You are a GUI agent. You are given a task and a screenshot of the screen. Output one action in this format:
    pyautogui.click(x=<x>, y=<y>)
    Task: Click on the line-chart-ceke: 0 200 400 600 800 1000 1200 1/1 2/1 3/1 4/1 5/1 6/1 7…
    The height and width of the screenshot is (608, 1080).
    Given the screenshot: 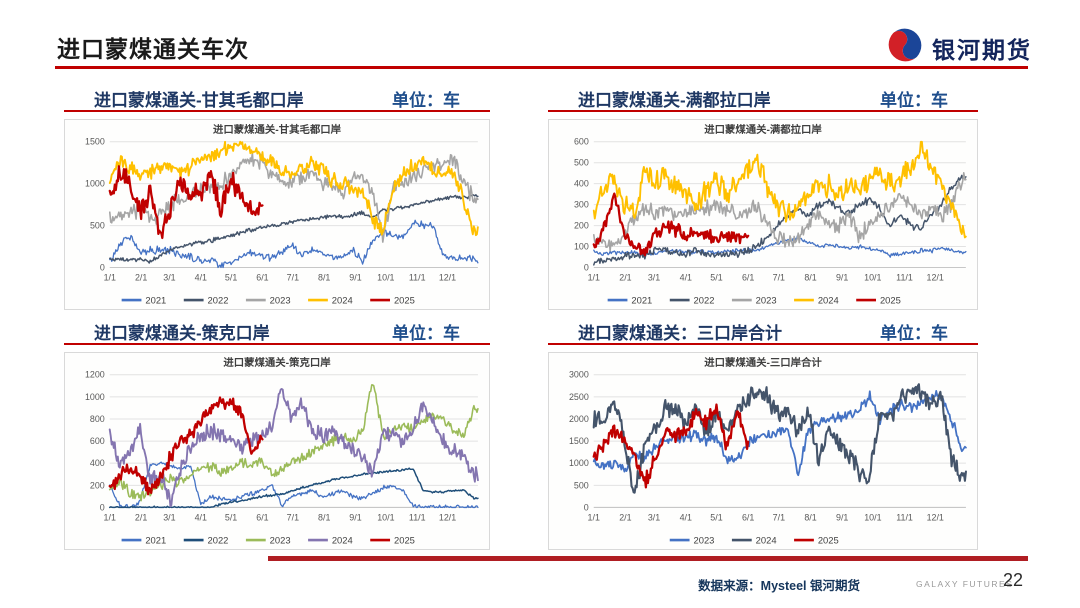 What is the action you would take?
    pyautogui.click(x=282, y=451)
    